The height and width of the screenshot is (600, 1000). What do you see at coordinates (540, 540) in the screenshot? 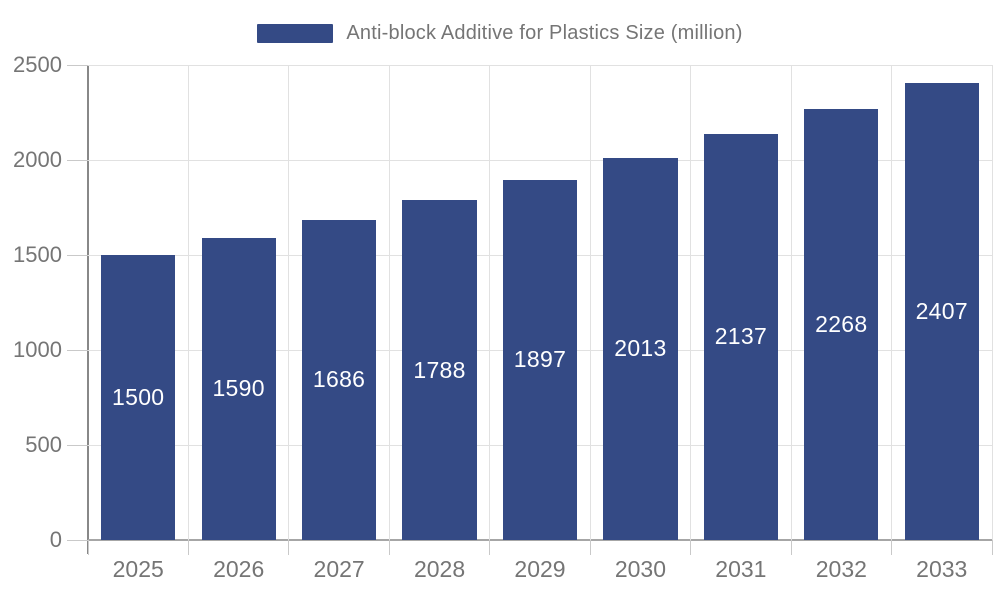
I see `x-axis-line` at bounding box center [540, 540].